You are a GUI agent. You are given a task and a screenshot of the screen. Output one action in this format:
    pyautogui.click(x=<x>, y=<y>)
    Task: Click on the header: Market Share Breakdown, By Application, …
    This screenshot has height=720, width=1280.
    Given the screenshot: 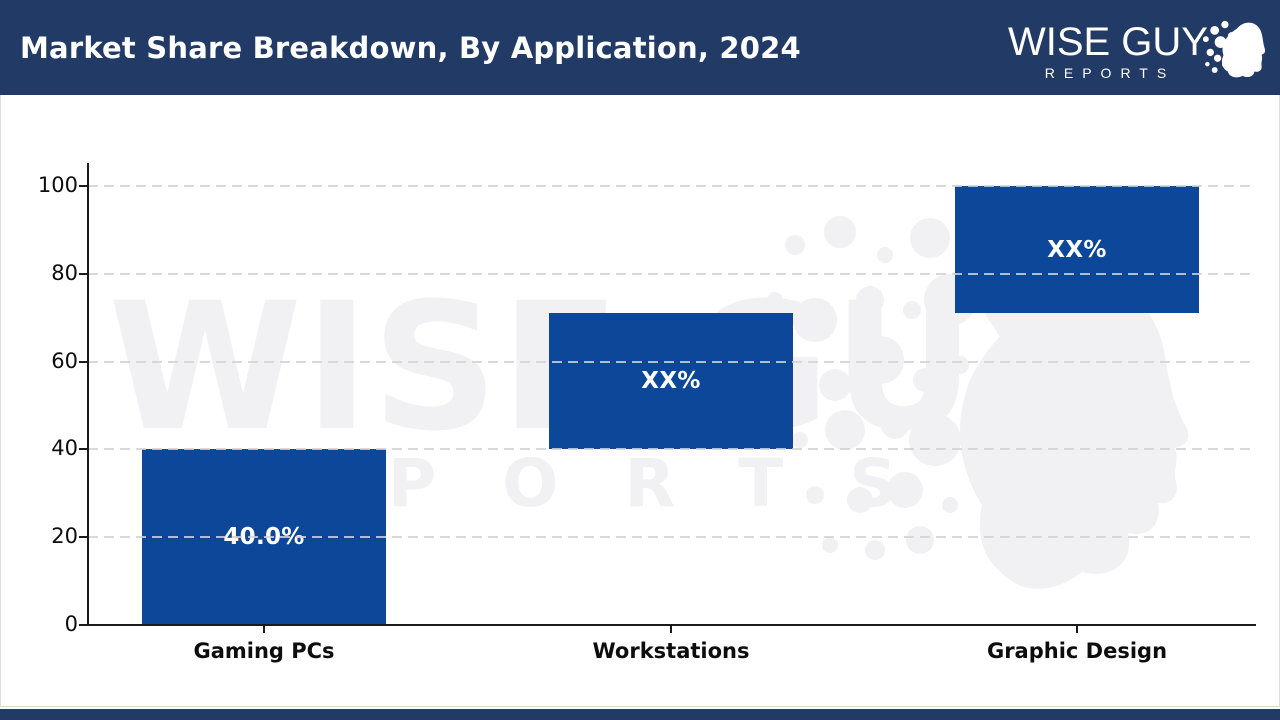 What is the action you would take?
    pyautogui.click(x=640, y=47)
    